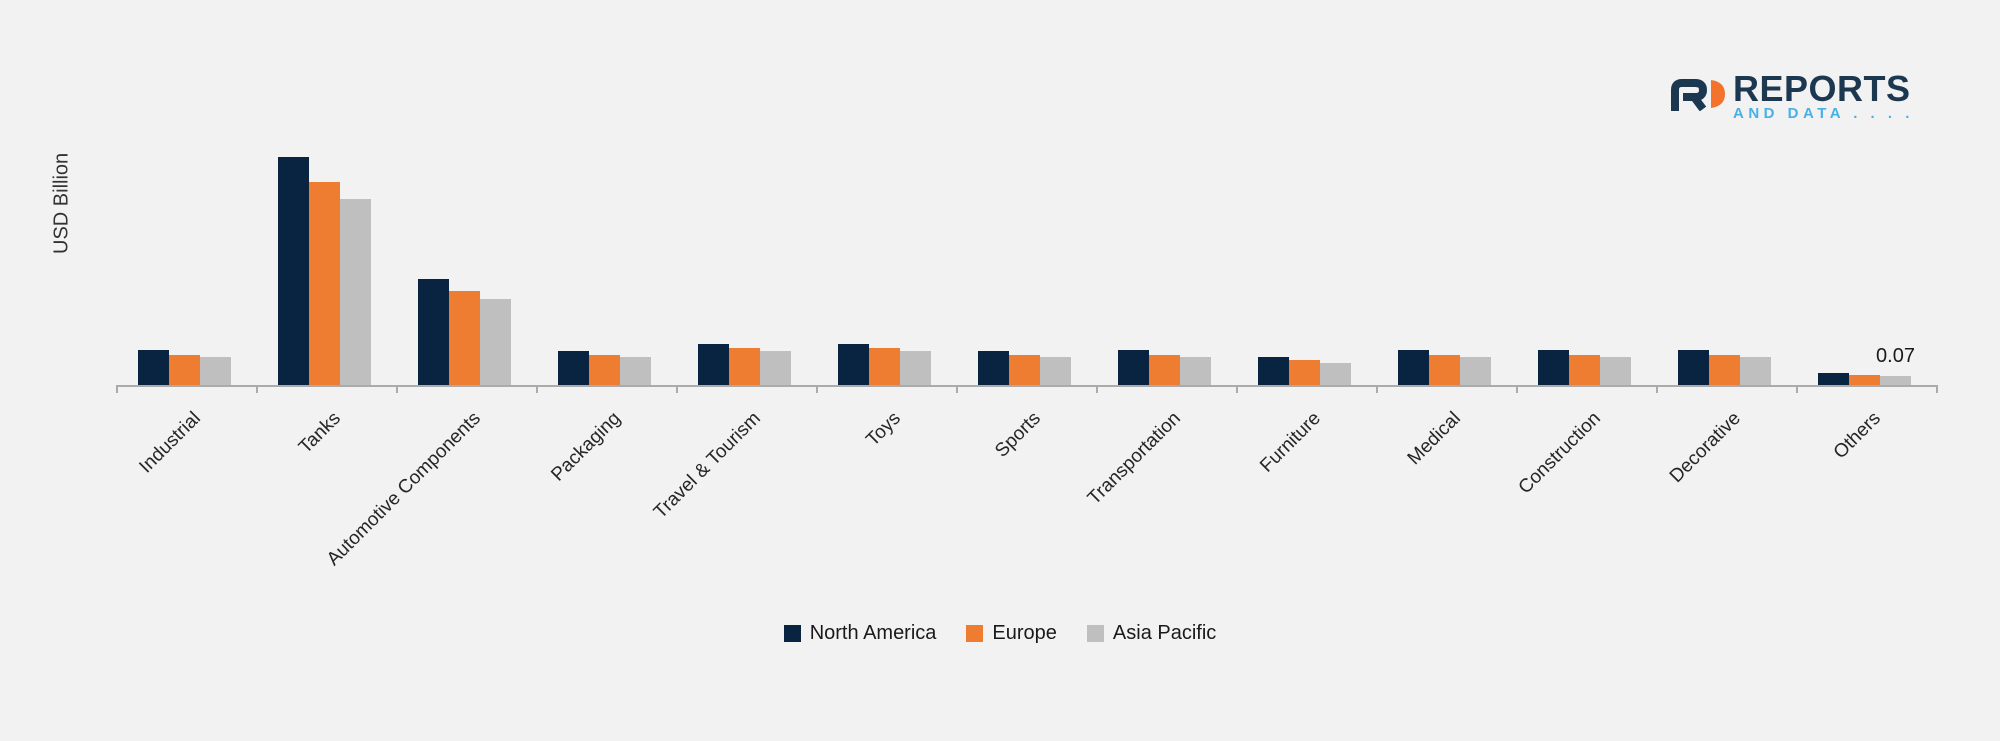  I want to click on reports-and-data-logo: REPORTS AND DATA . . . ., so click(1791, 95).